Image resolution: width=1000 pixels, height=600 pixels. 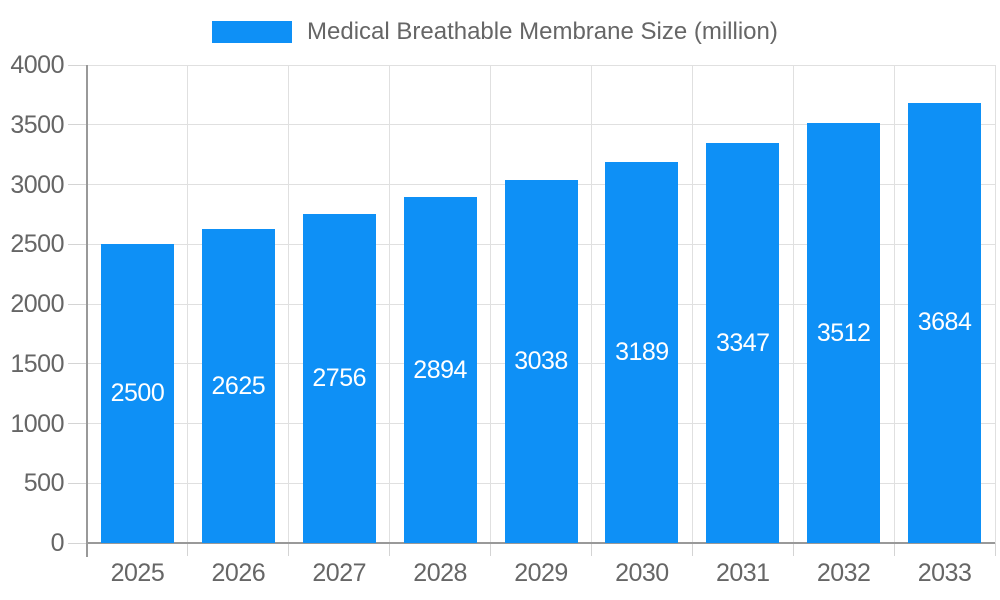 I want to click on bar: 2894, so click(x=440, y=370).